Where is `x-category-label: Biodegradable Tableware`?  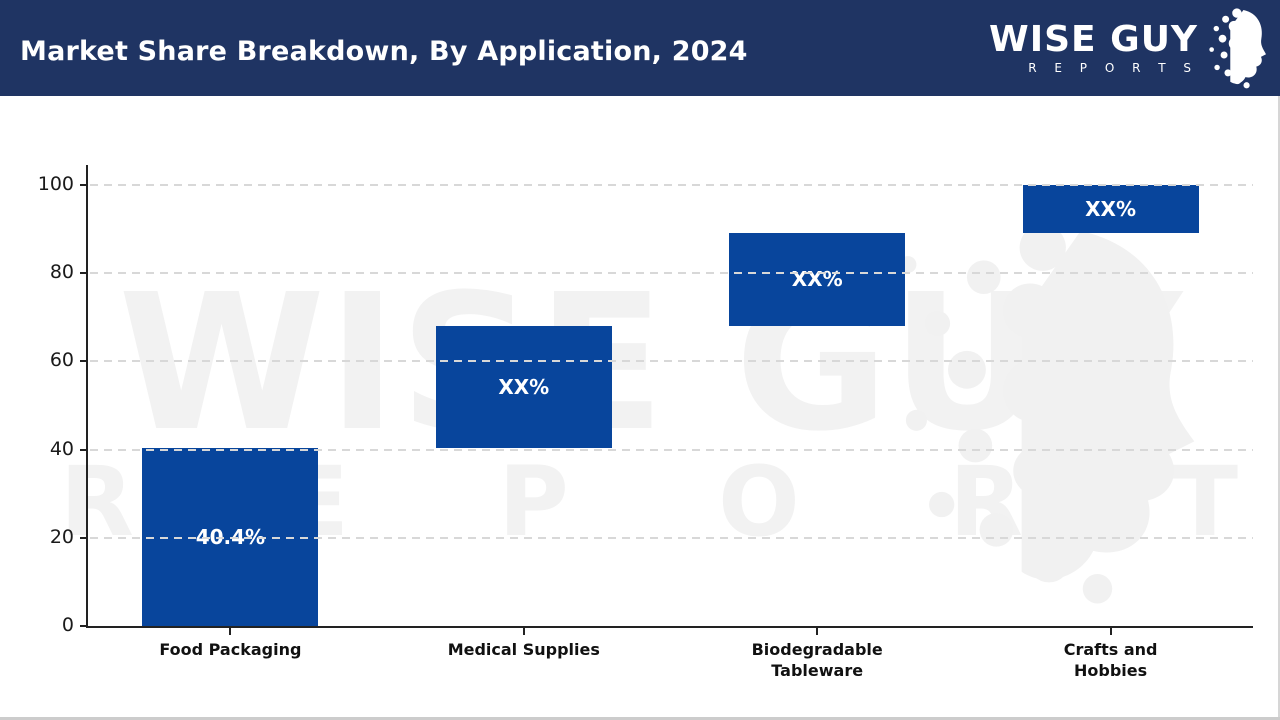 x-category-label: Biodegradable Tableware is located at coordinates (817, 660).